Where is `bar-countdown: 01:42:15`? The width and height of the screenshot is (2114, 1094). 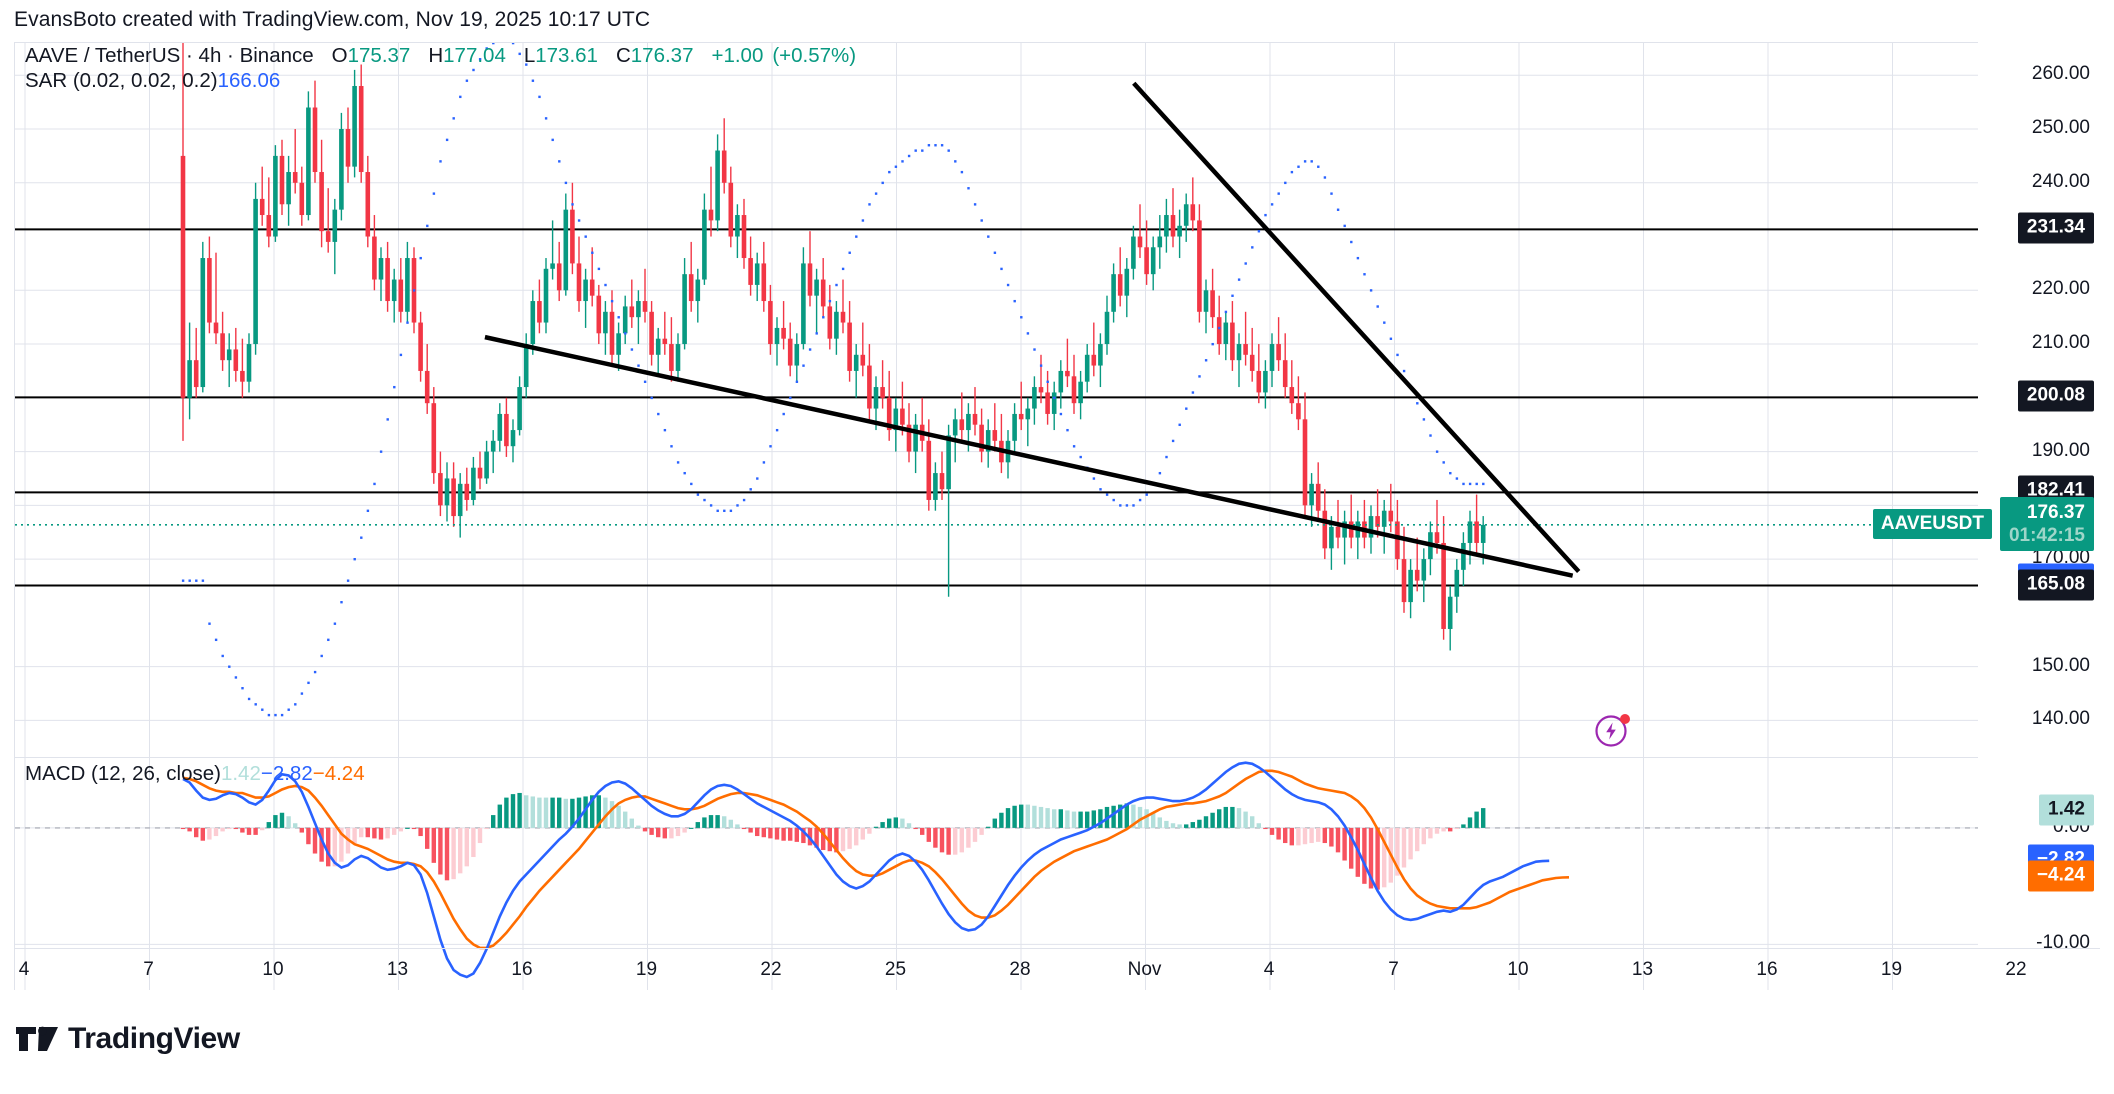
bar-countdown: 01:42:15 is located at coordinates (2046, 535).